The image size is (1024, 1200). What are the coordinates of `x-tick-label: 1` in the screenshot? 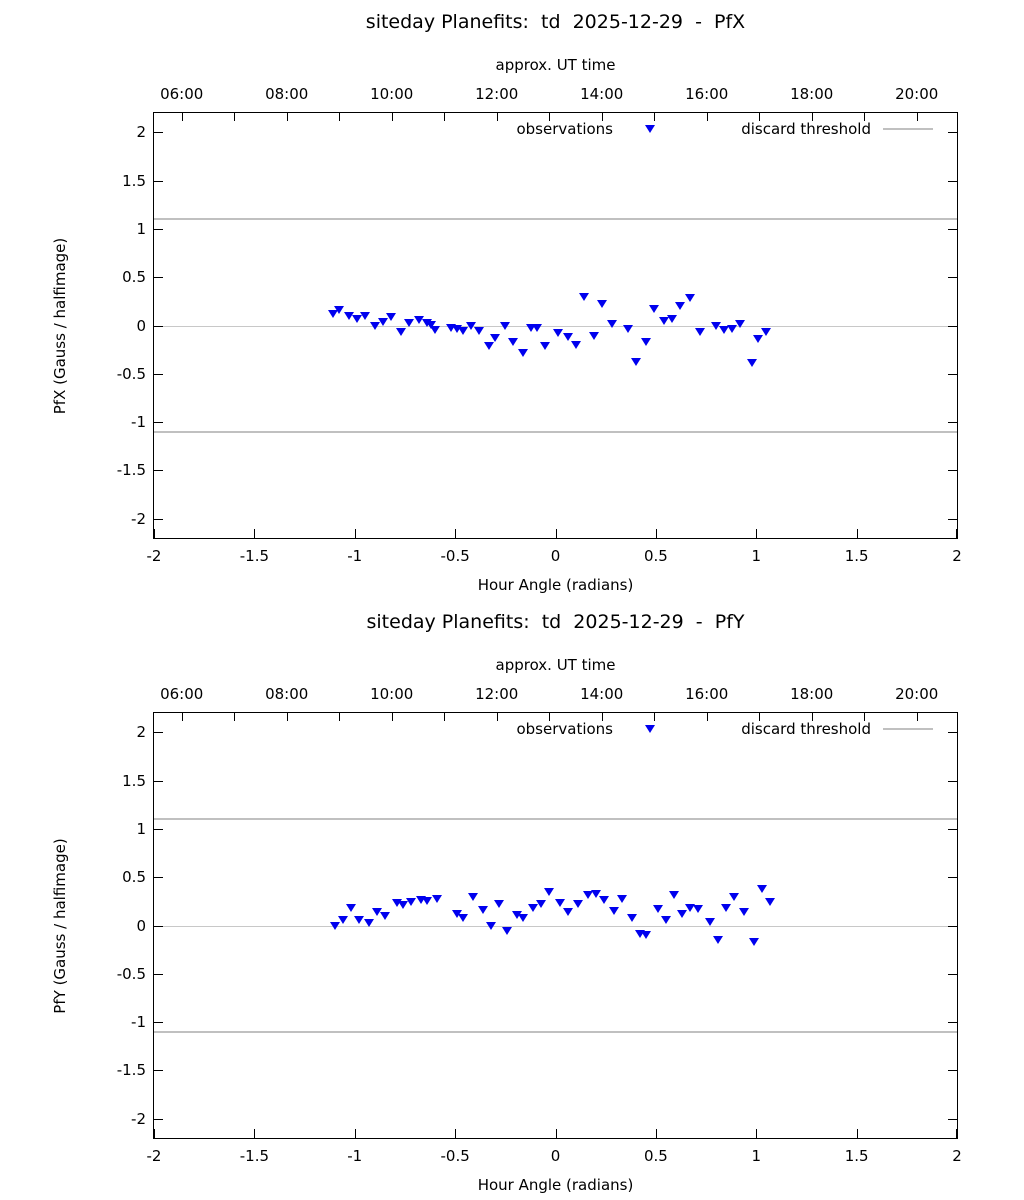 It's located at (756, 1156).